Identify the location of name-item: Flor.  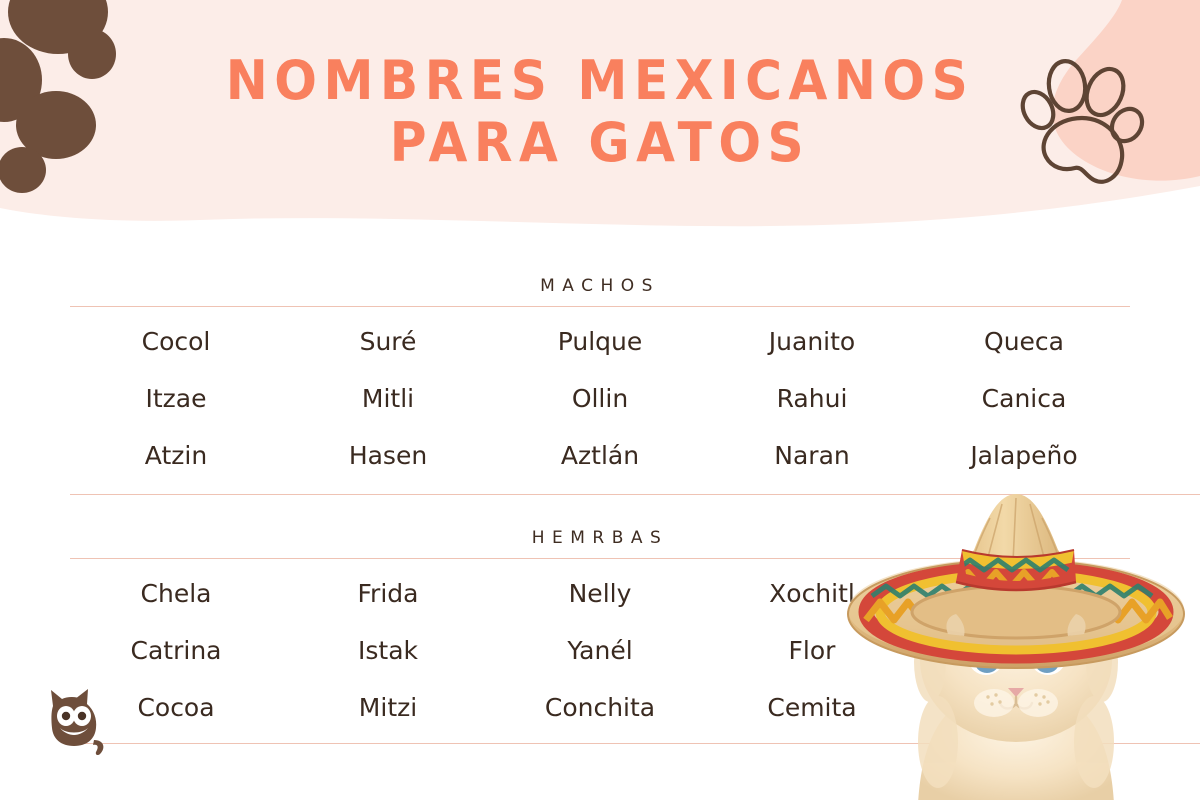
(812, 650).